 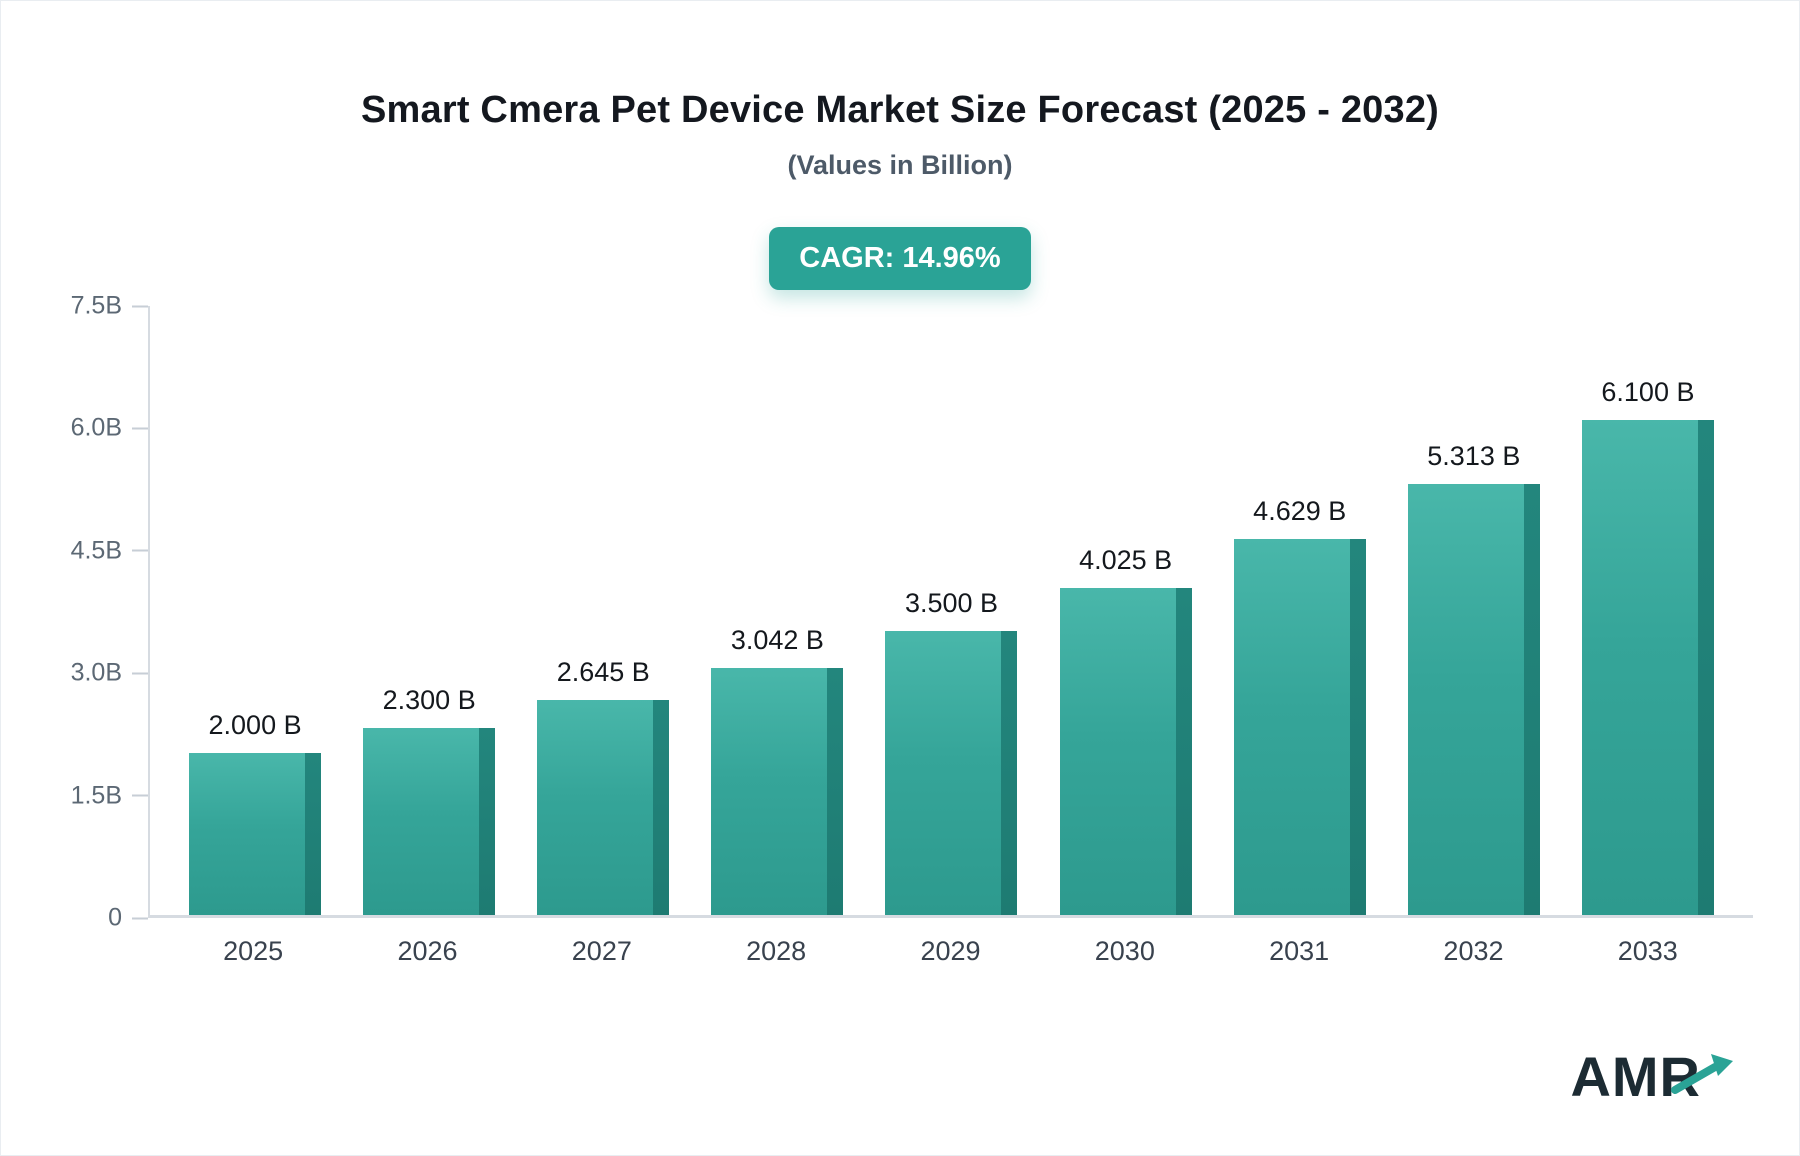 I want to click on y-tick: 1.5B, so click(x=109, y=795).